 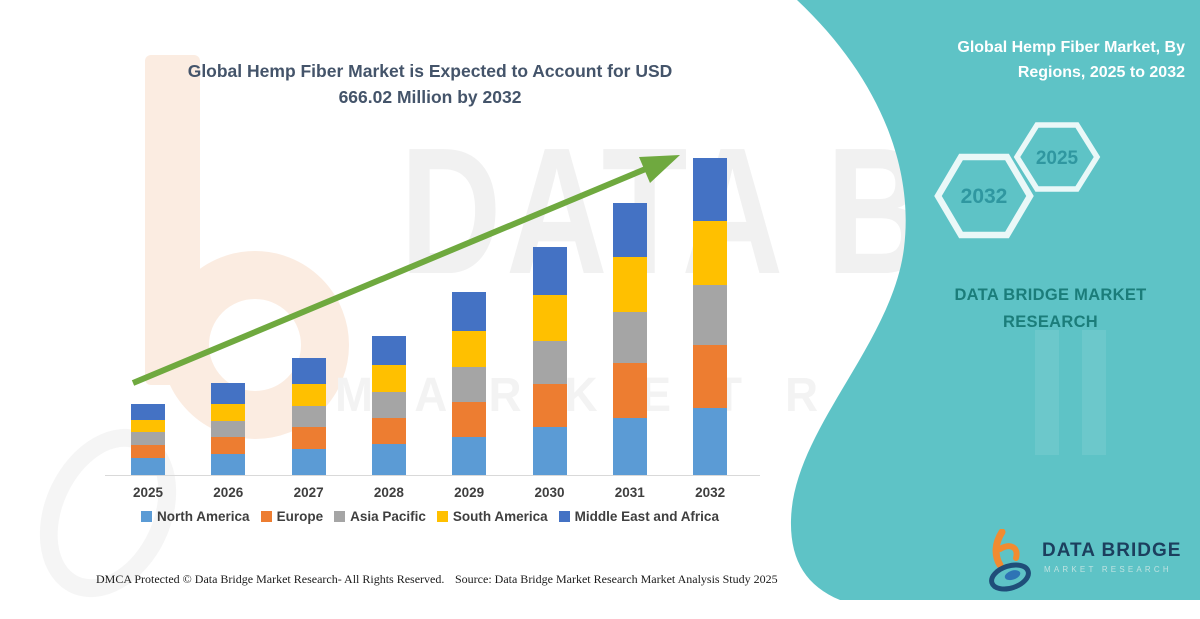 What do you see at coordinates (203, 516) in the screenshot?
I see `legend-label: North America` at bounding box center [203, 516].